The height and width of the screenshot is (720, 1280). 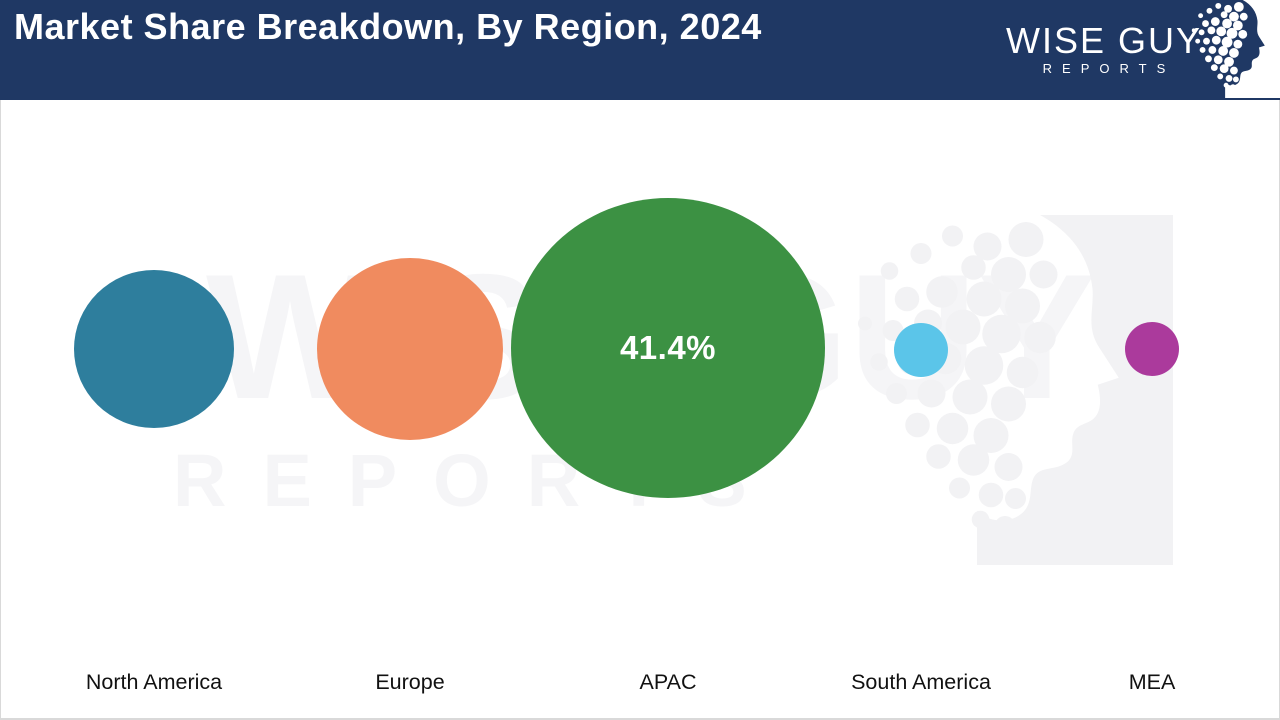 I want to click on wise-guy-logo: WISE GUY REPORTS, so click(x=1143, y=50).